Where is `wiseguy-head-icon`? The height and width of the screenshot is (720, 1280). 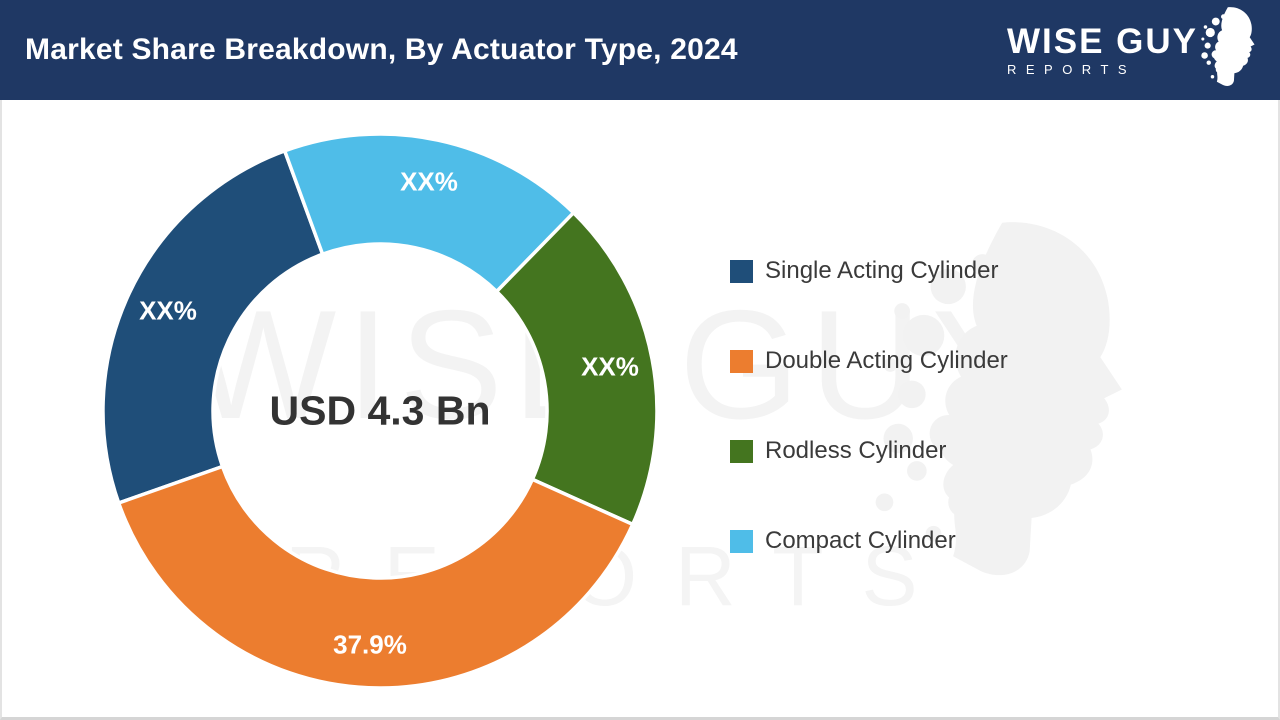
wiseguy-head-icon is located at coordinates (1228, 46).